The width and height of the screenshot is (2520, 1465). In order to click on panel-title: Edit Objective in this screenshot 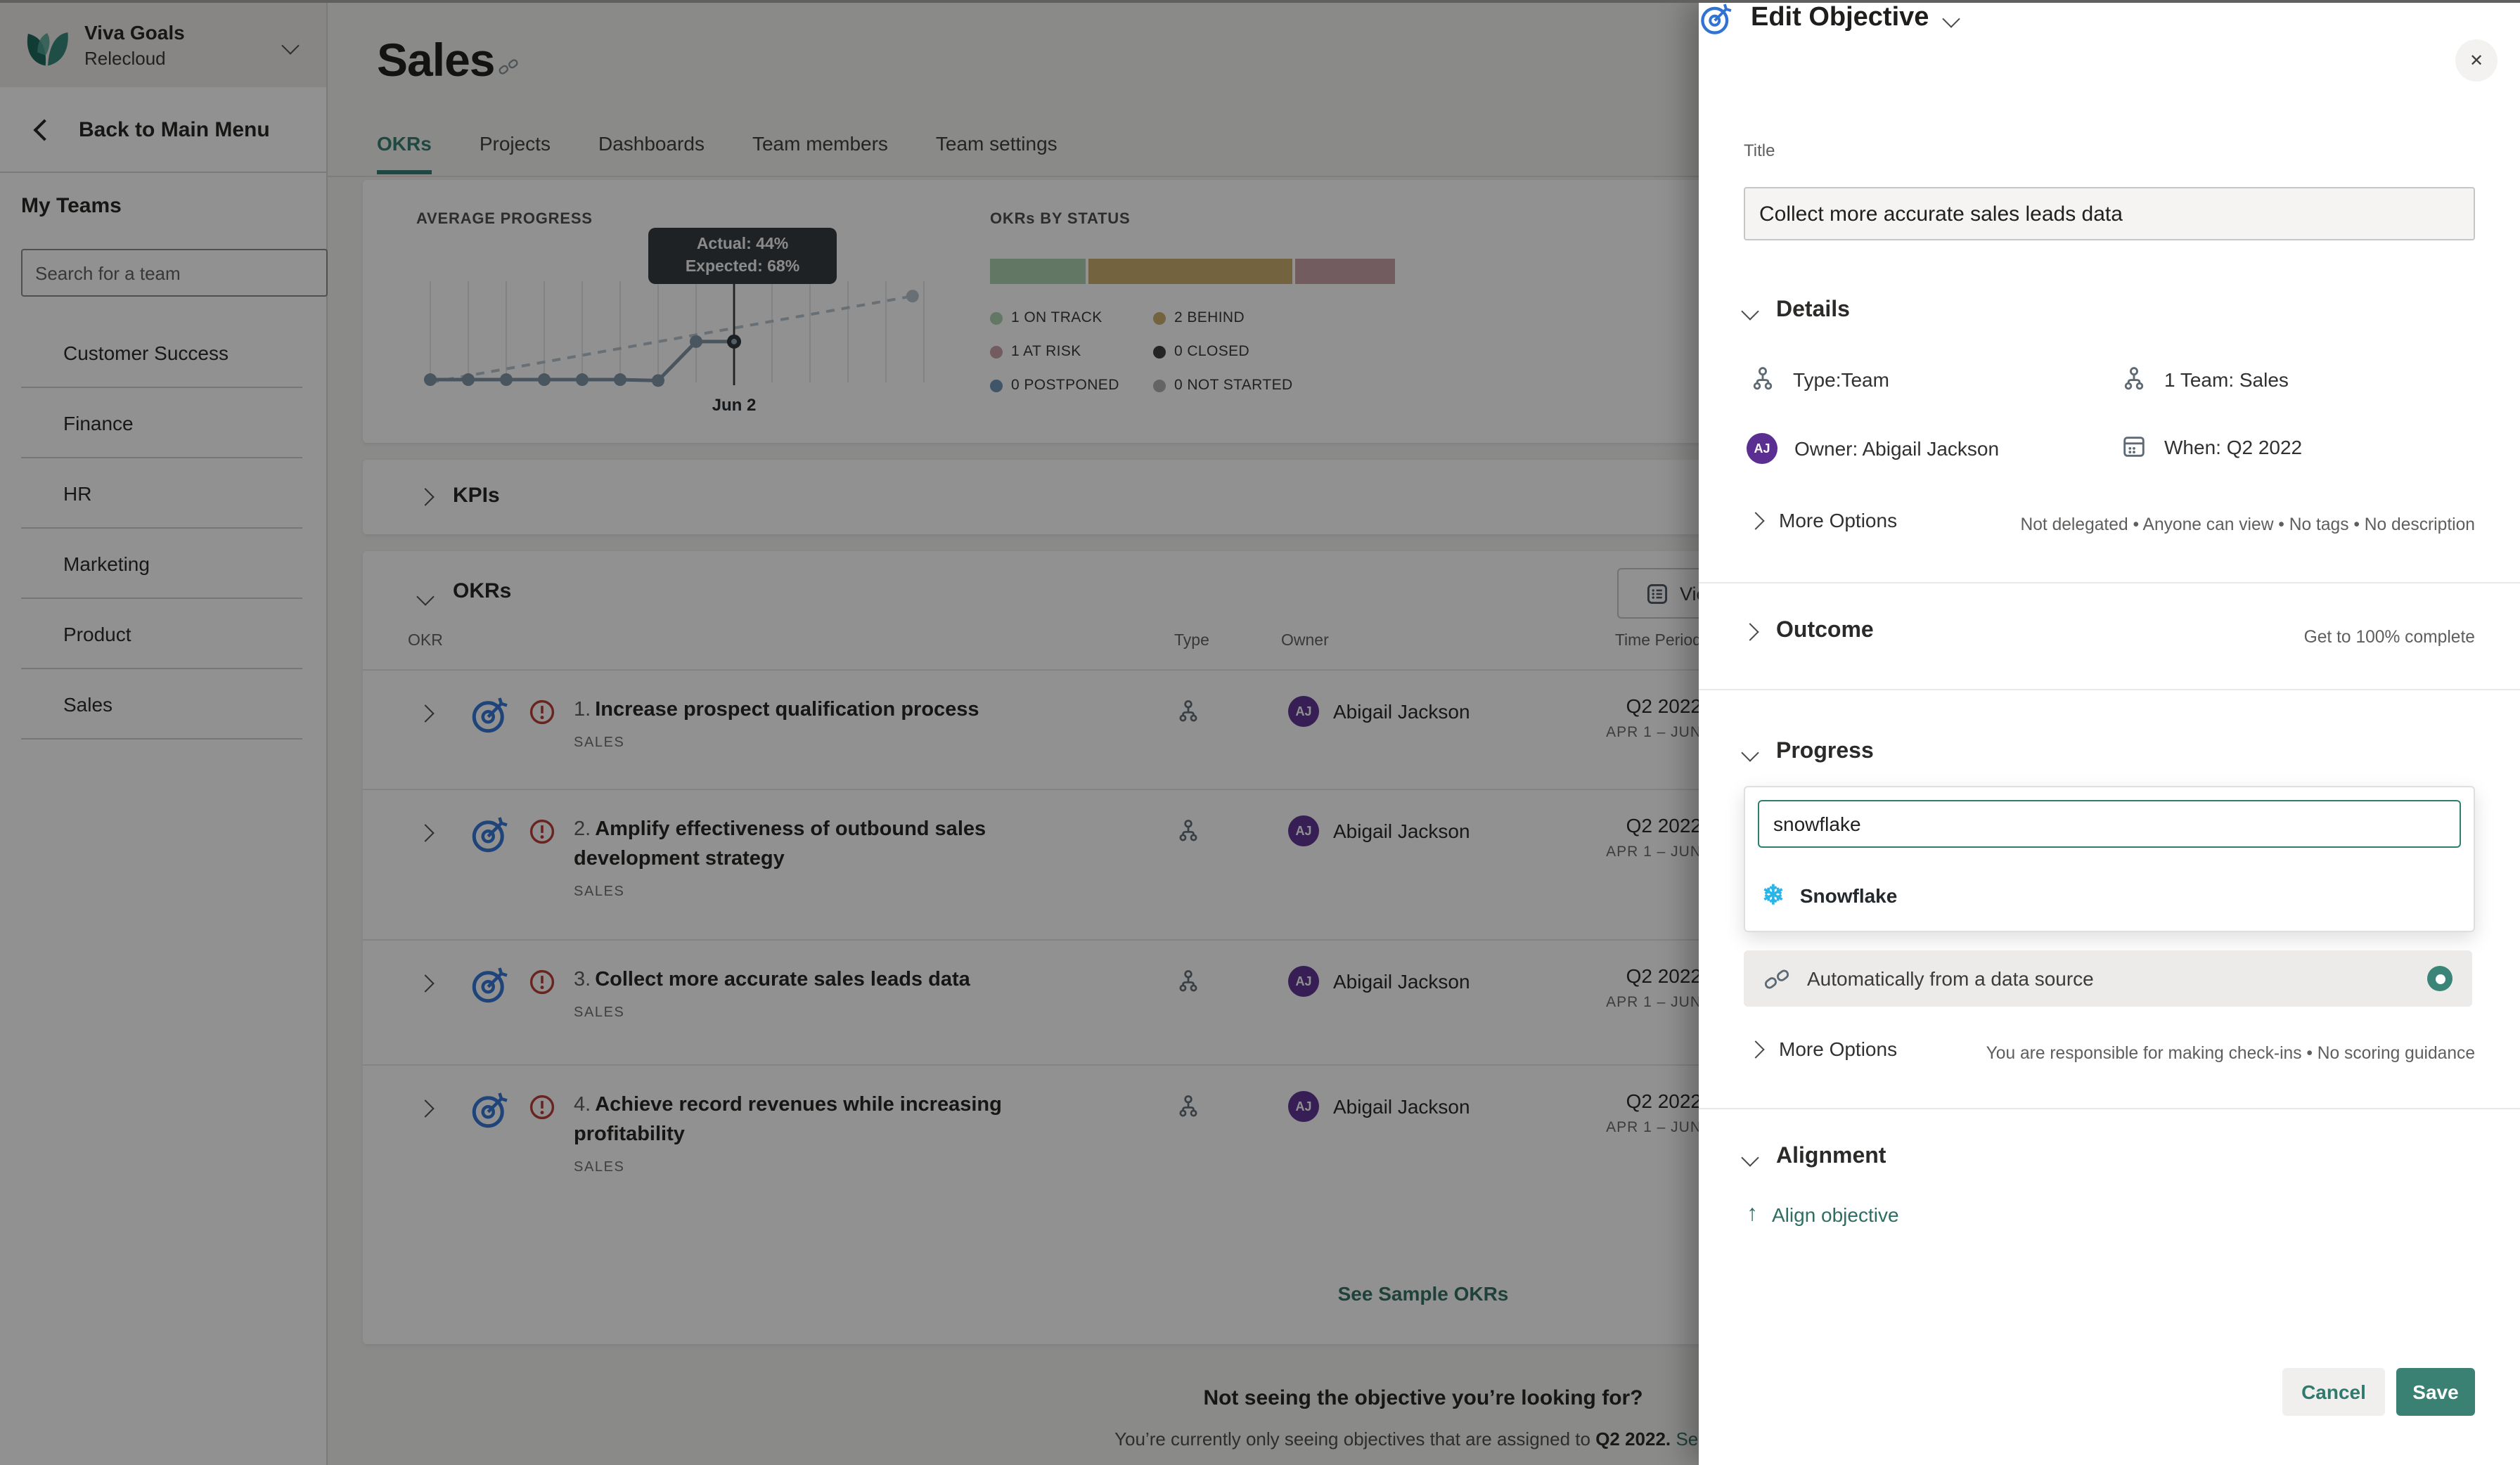, I will do `click(1840, 17)`.